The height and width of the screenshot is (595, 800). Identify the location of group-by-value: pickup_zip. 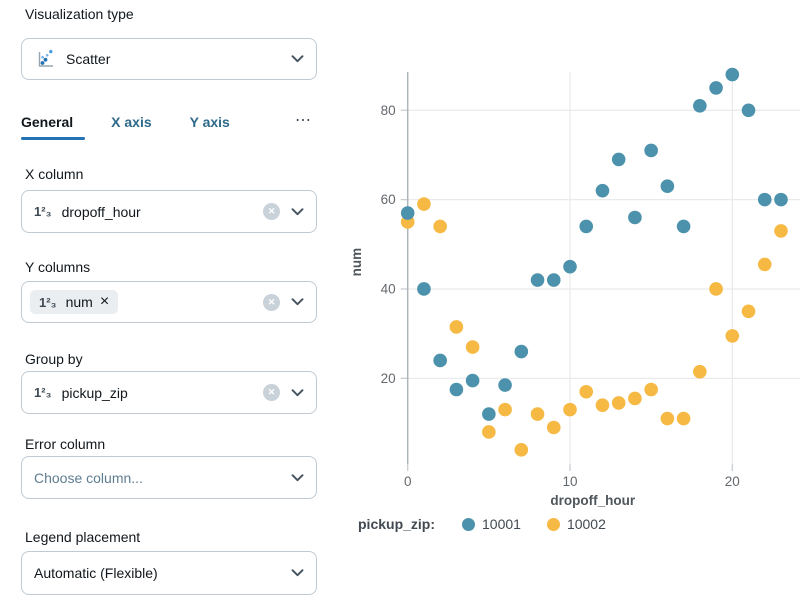
(94, 392).